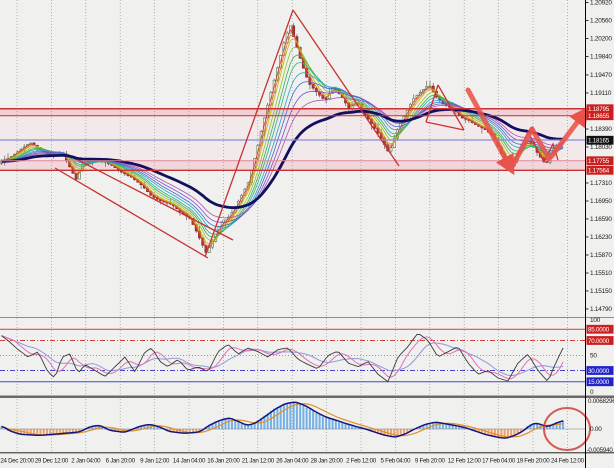 Image resolution: width=614 pixels, height=468 pixels. I want to click on svg-text: 17 Feb 04:00, so click(499, 461).